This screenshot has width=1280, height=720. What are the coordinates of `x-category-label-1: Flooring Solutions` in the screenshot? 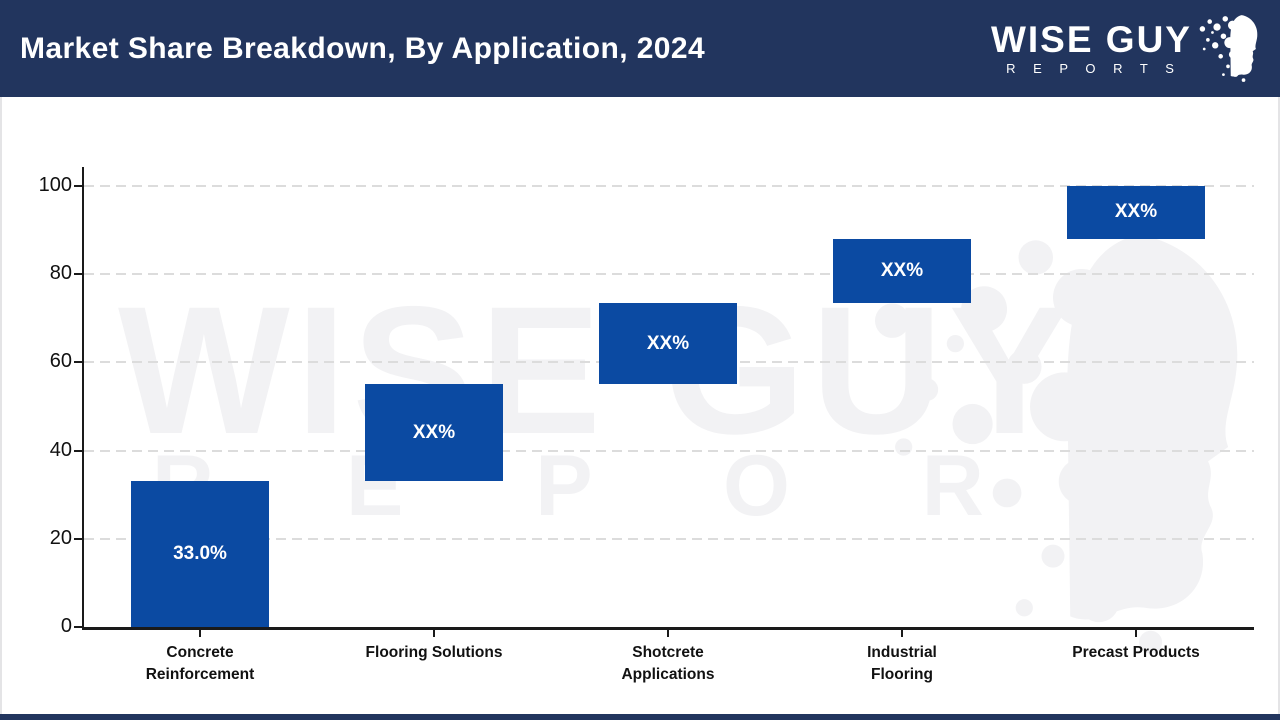 It's located at (434, 652).